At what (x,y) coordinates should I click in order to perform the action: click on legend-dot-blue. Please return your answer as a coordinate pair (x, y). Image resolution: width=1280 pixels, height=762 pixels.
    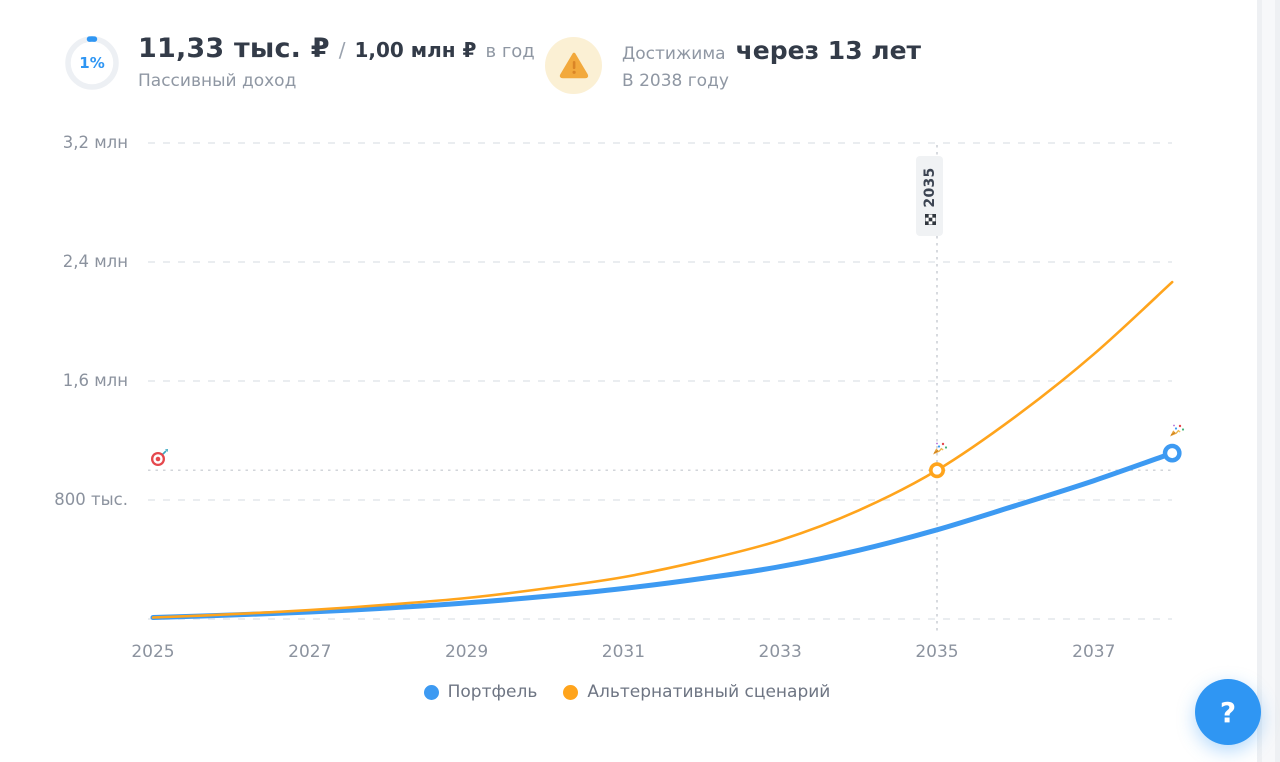
    Looking at the image, I should click on (431, 692).